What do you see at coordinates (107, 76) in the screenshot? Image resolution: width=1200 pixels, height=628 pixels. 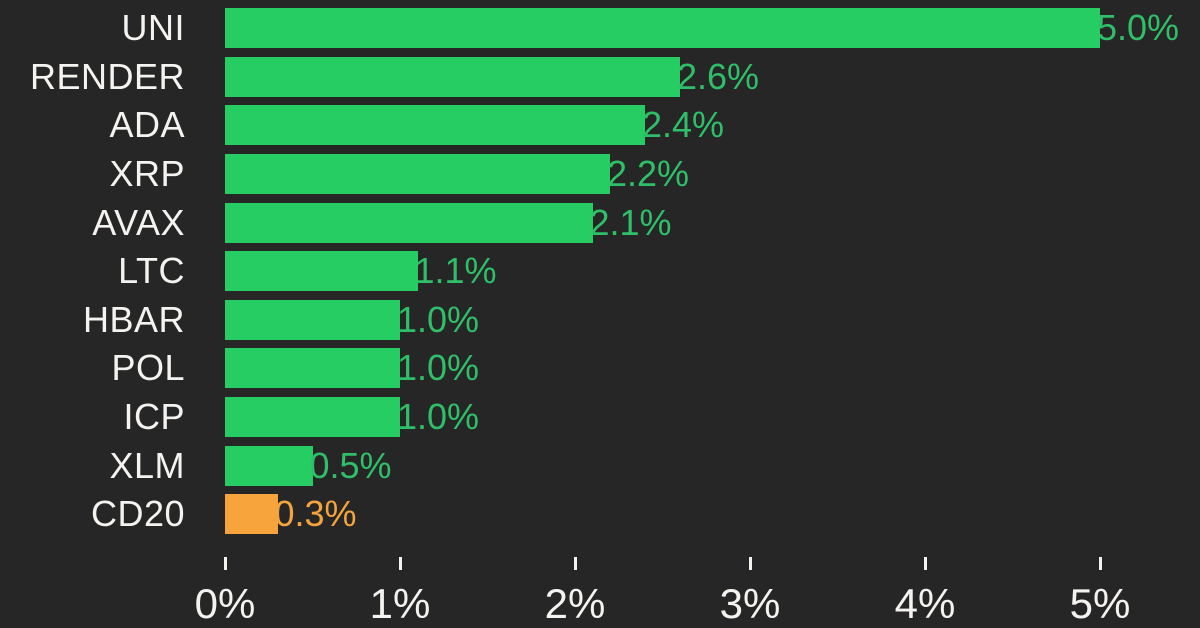 I see `category-label: RENDER` at bounding box center [107, 76].